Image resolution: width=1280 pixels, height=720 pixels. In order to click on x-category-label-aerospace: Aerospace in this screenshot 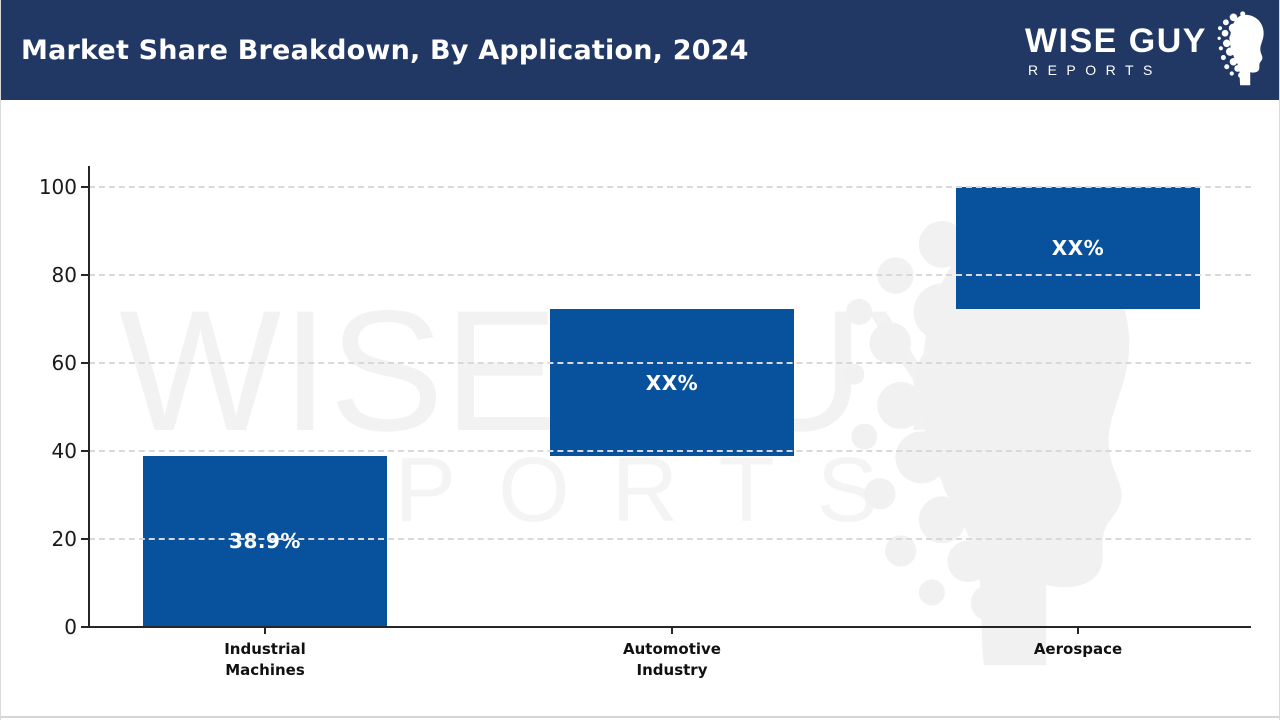, I will do `click(1078, 649)`.